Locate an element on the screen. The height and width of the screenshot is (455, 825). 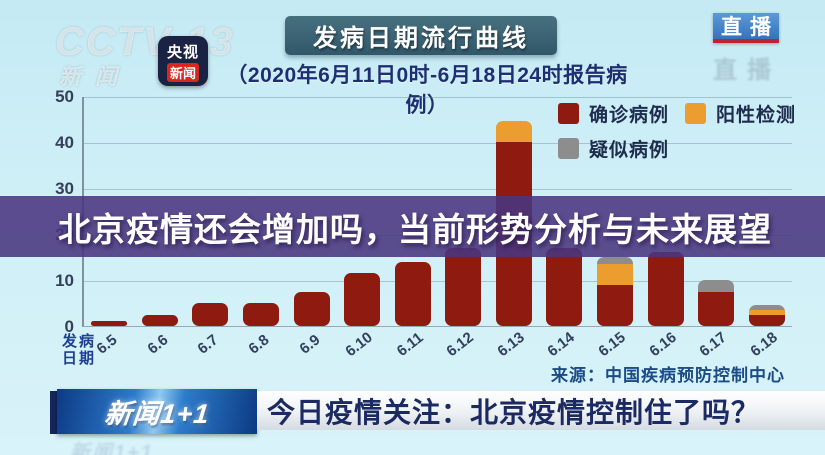
bar-slot-6.5: 6.5 is located at coordinates (109, 227).